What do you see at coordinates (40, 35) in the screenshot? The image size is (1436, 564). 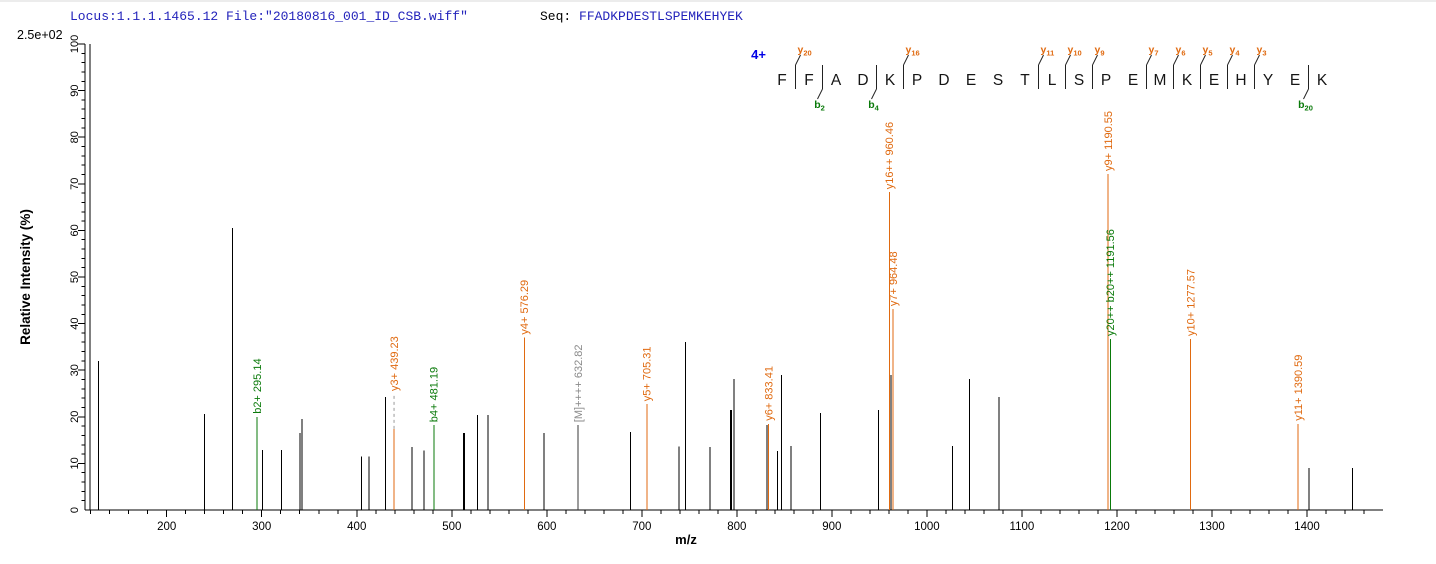 I see `max-intensity-label: 2.5e+02` at bounding box center [40, 35].